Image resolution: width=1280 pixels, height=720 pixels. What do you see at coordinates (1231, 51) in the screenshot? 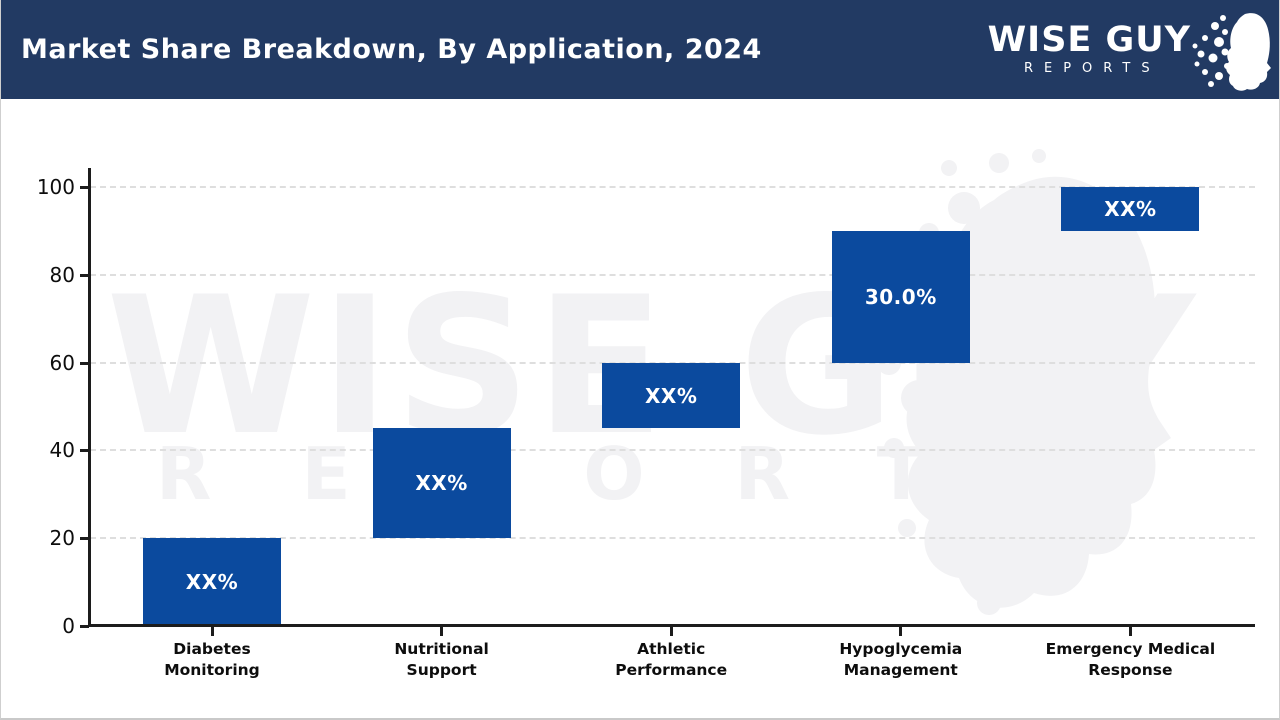
I see `wiseguy-face-icon` at bounding box center [1231, 51].